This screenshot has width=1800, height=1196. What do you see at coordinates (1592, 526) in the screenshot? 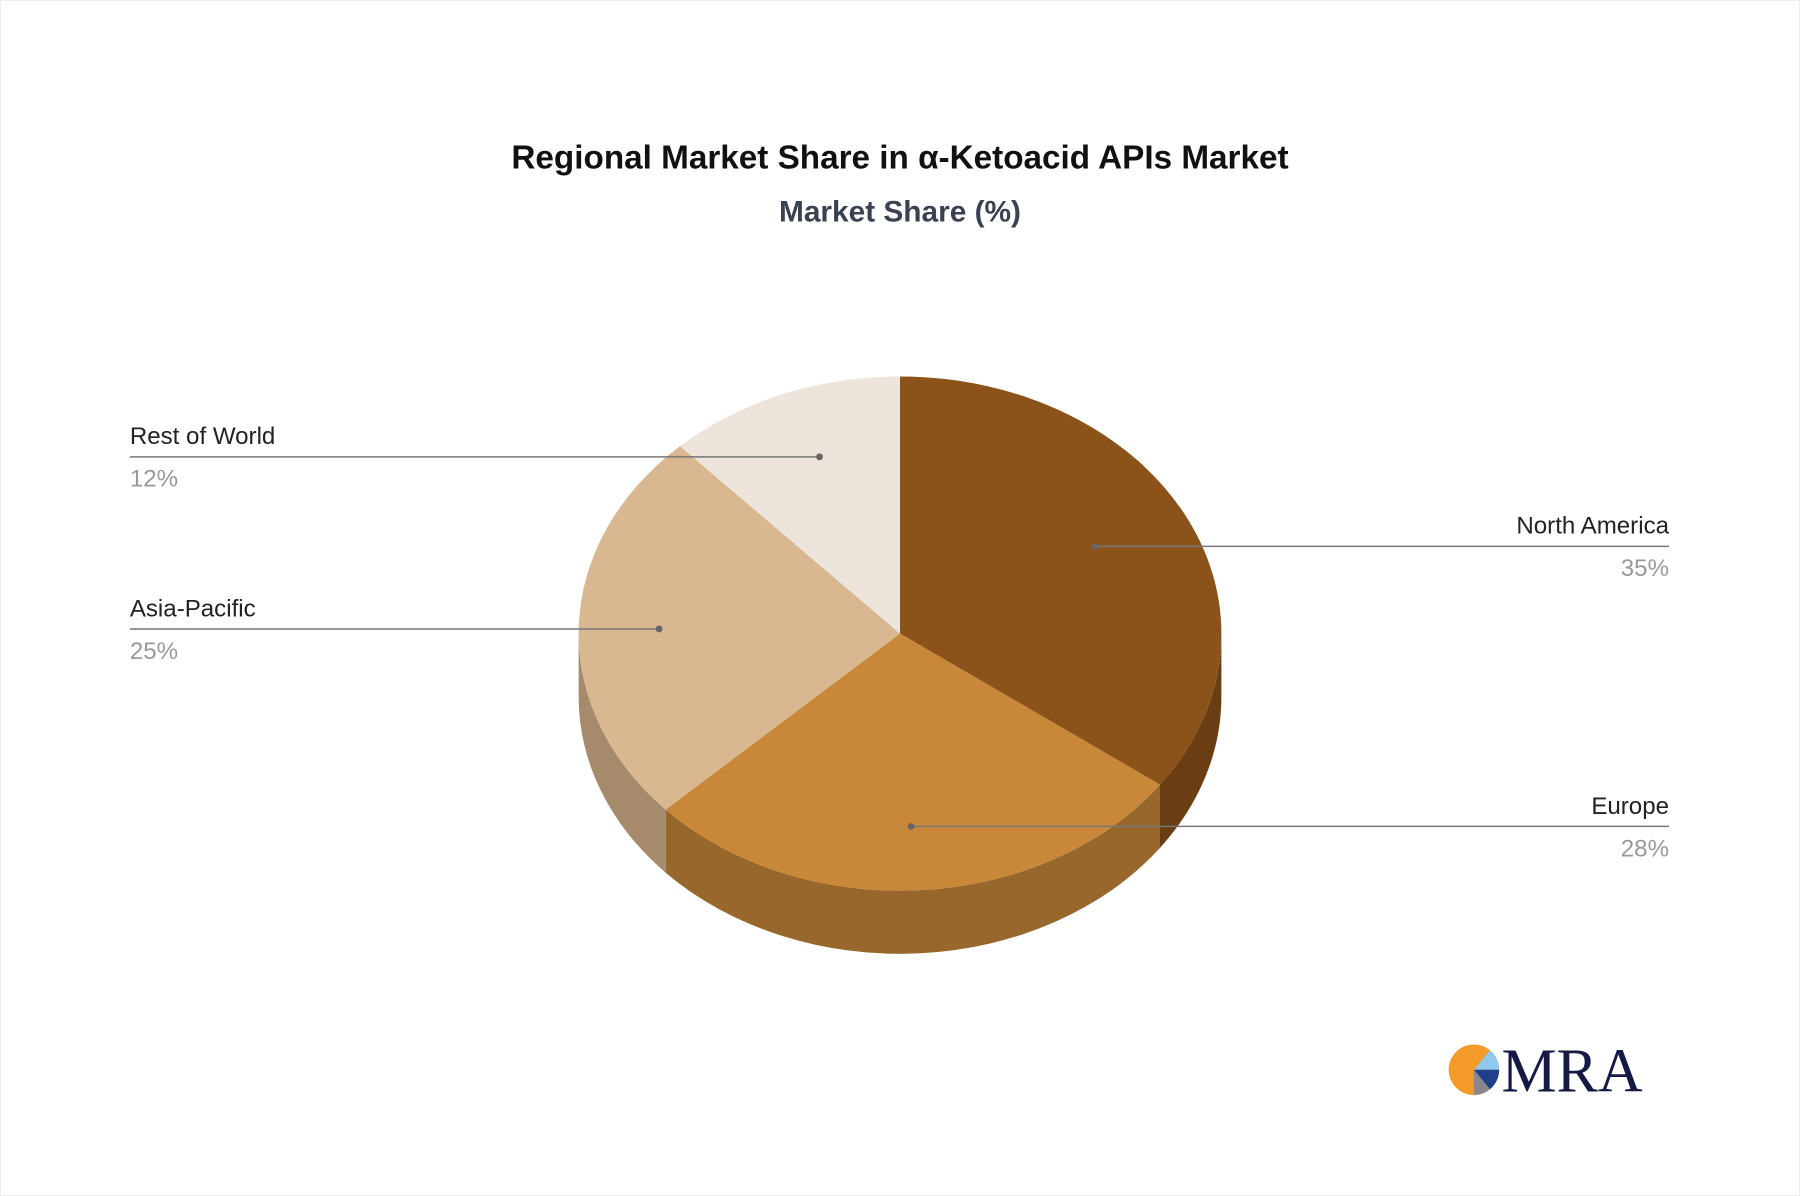
I see `label-north-america: North America` at bounding box center [1592, 526].